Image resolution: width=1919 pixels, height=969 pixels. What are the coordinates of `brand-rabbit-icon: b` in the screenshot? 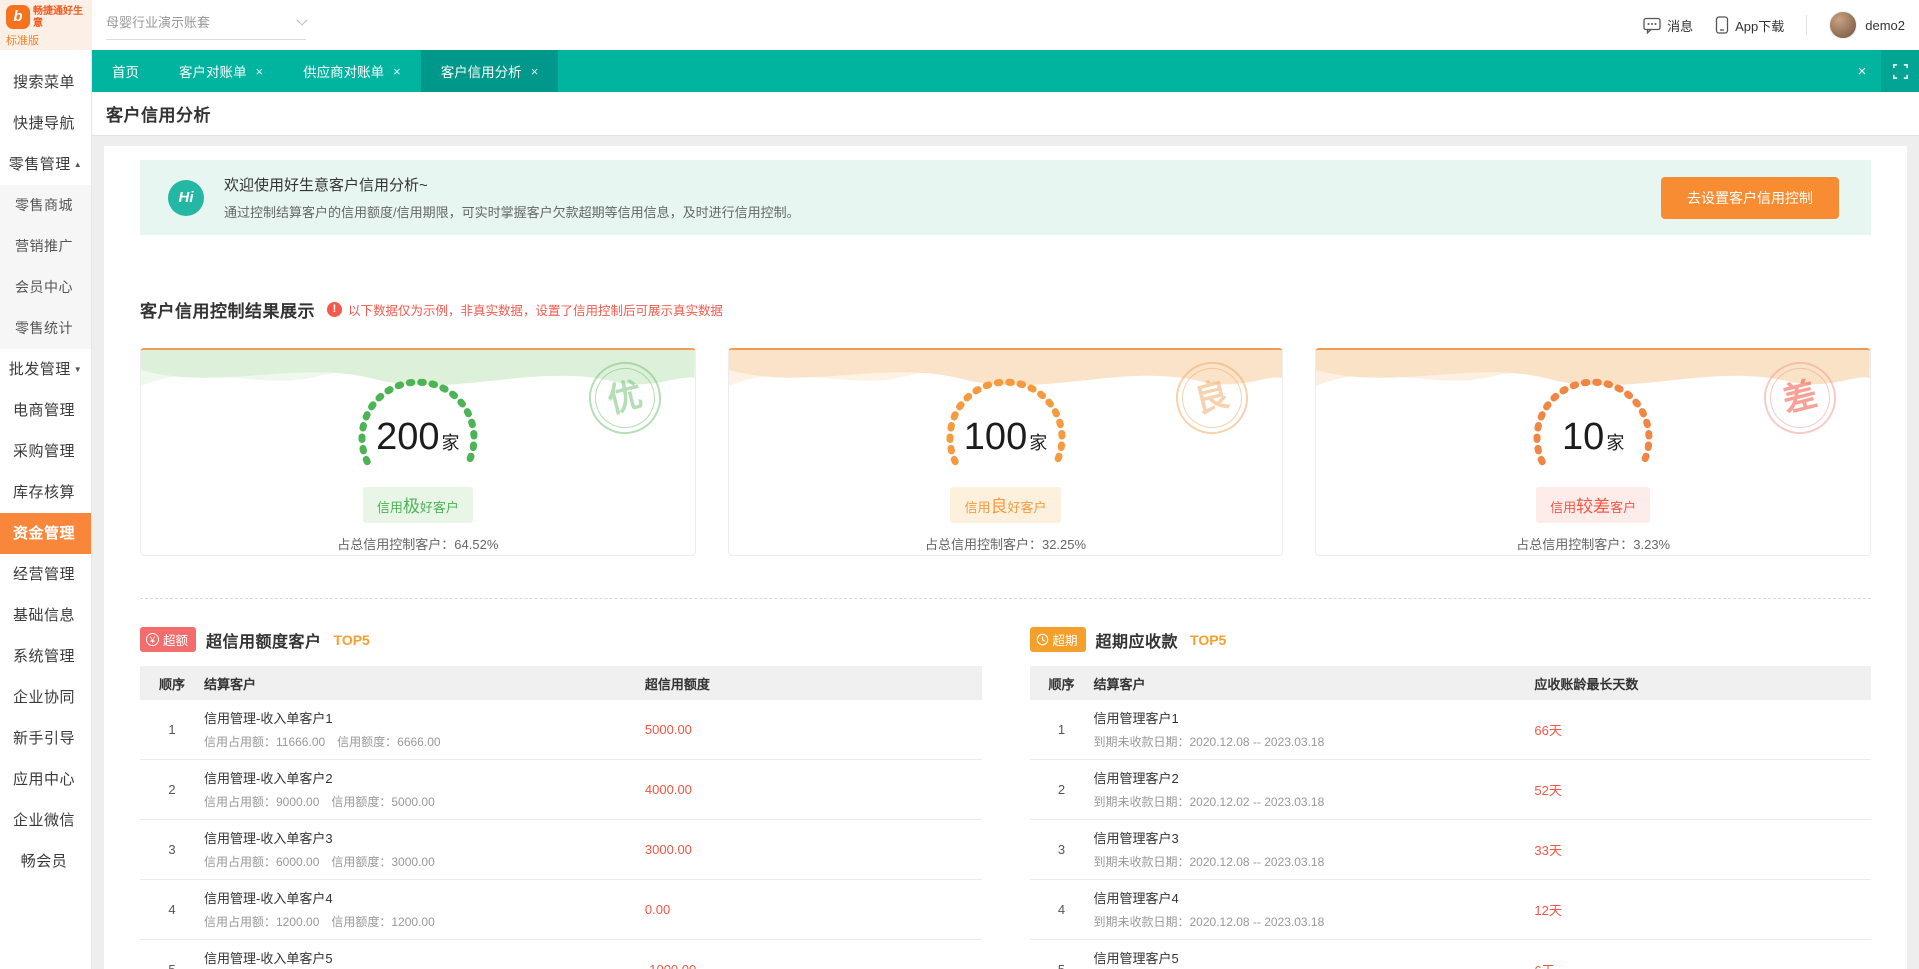 It's located at (18, 17).